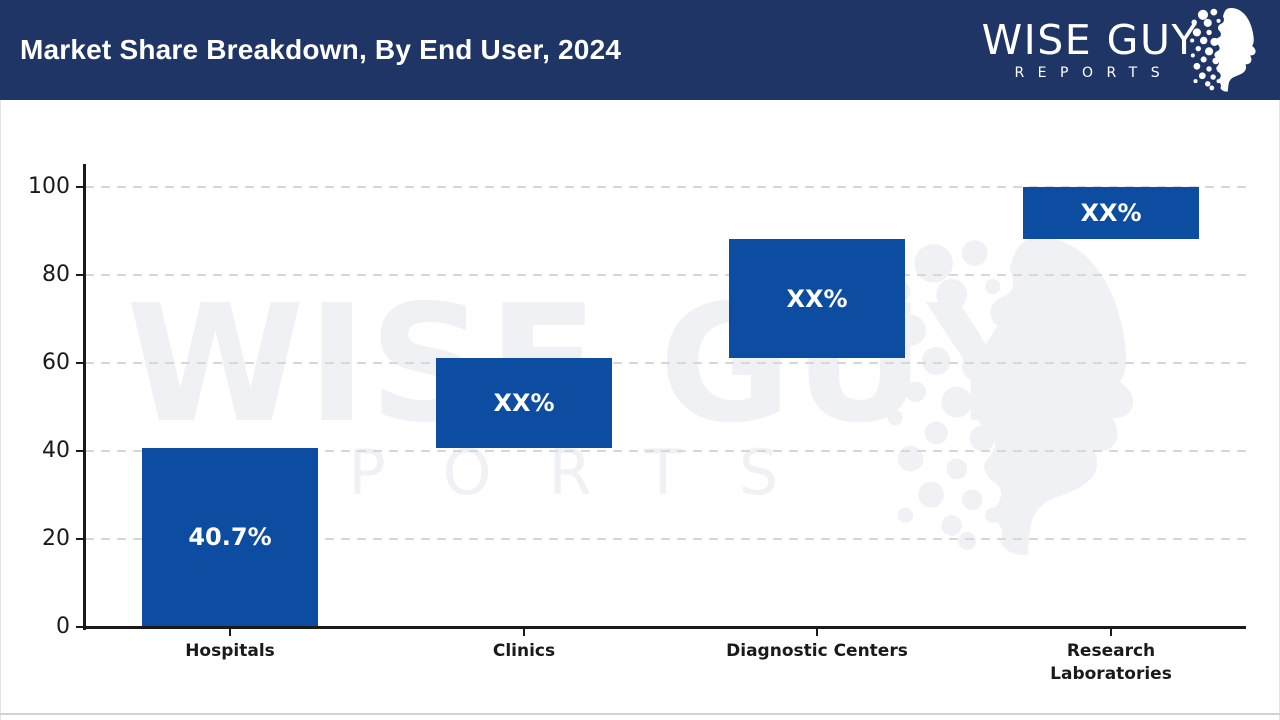 This screenshot has height=720, width=1280. I want to click on x-category-label: Diagnostic Centers, so click(817, 651).